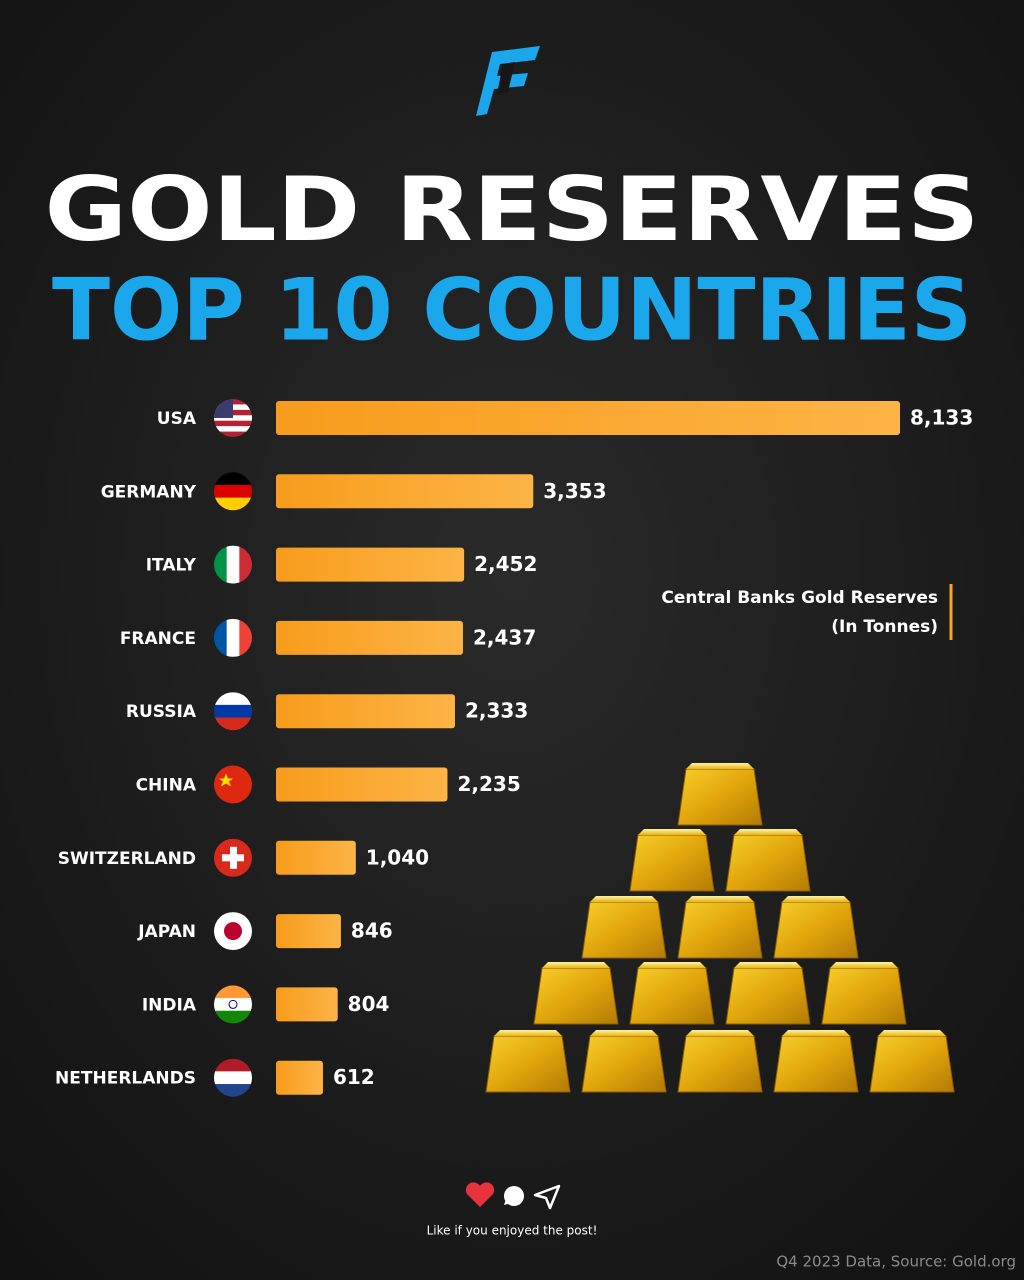 This screenshot has width=1024, height=1280. What do you see at coordinates (504, 637) in the screenshot?
I see `value-label: 2,437` at bounding box center [504, 637].